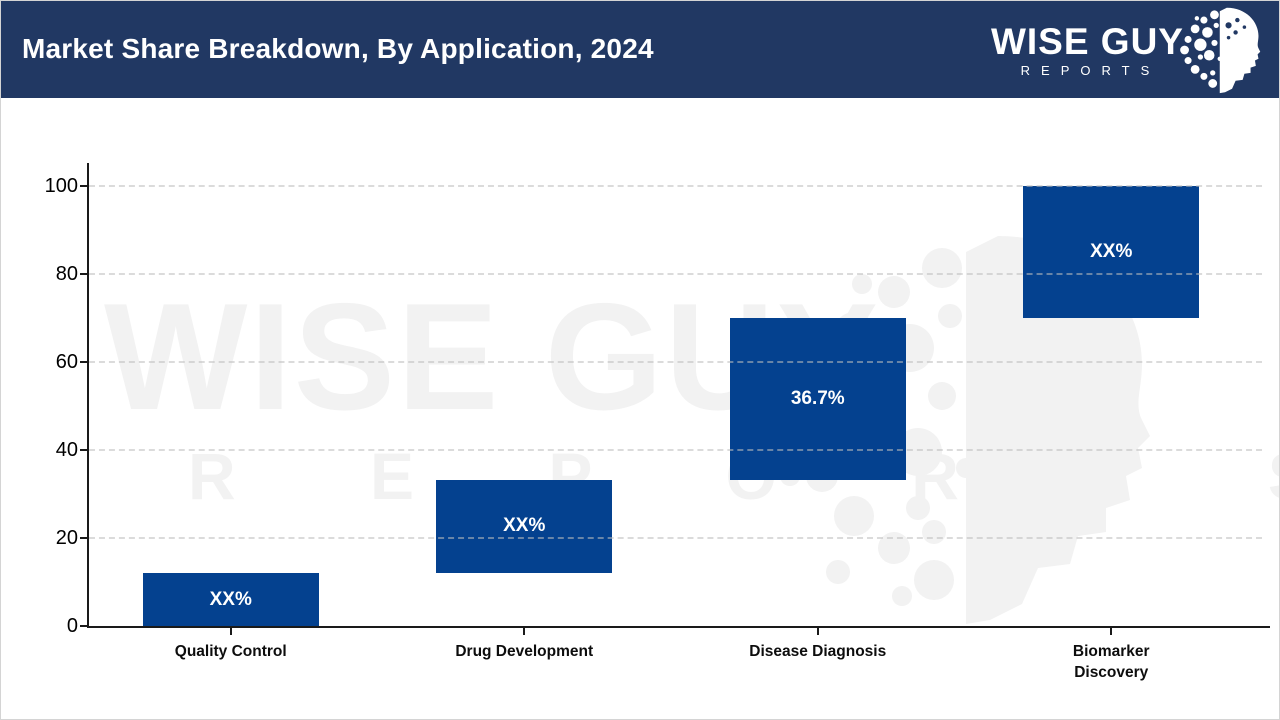  Describe the element at coordinates (678, 627) in the screenshot. I see `x-axis-line` at that location.